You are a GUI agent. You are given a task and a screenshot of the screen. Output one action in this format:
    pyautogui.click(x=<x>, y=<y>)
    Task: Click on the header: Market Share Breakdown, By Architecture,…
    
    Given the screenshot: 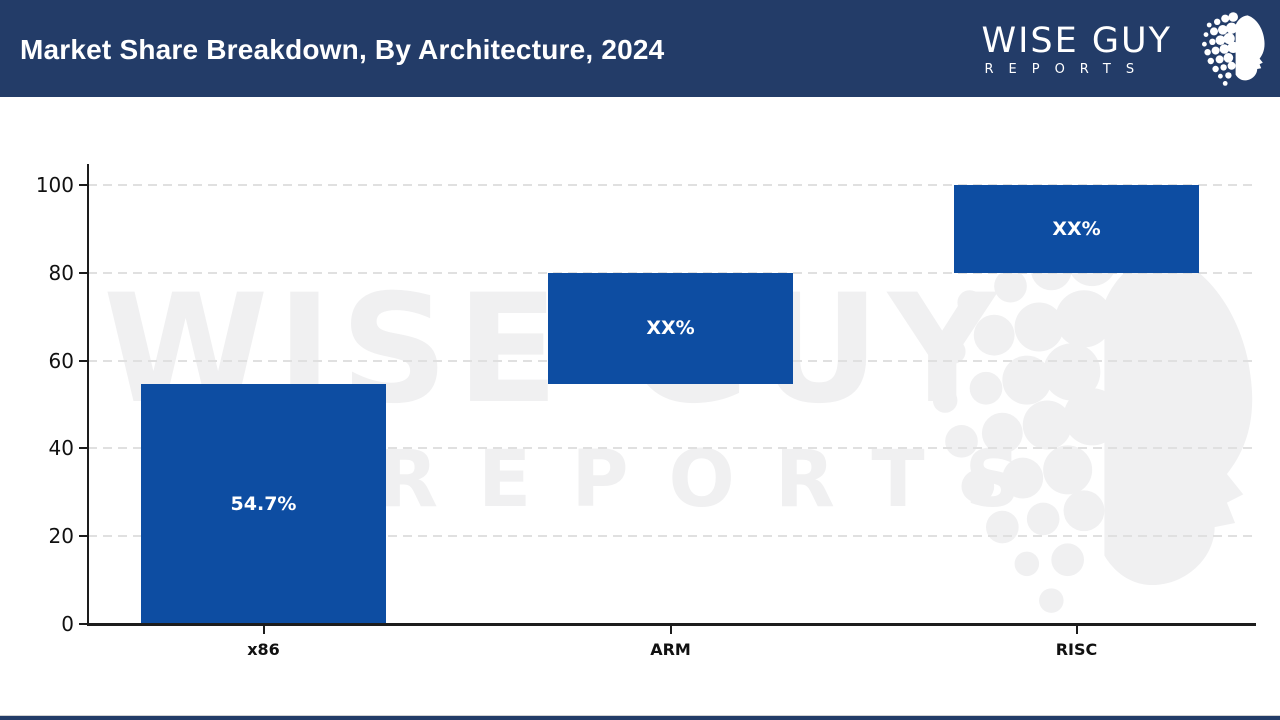 What is the action you would take?
    pyautogui.click(x=640, y=48)
    